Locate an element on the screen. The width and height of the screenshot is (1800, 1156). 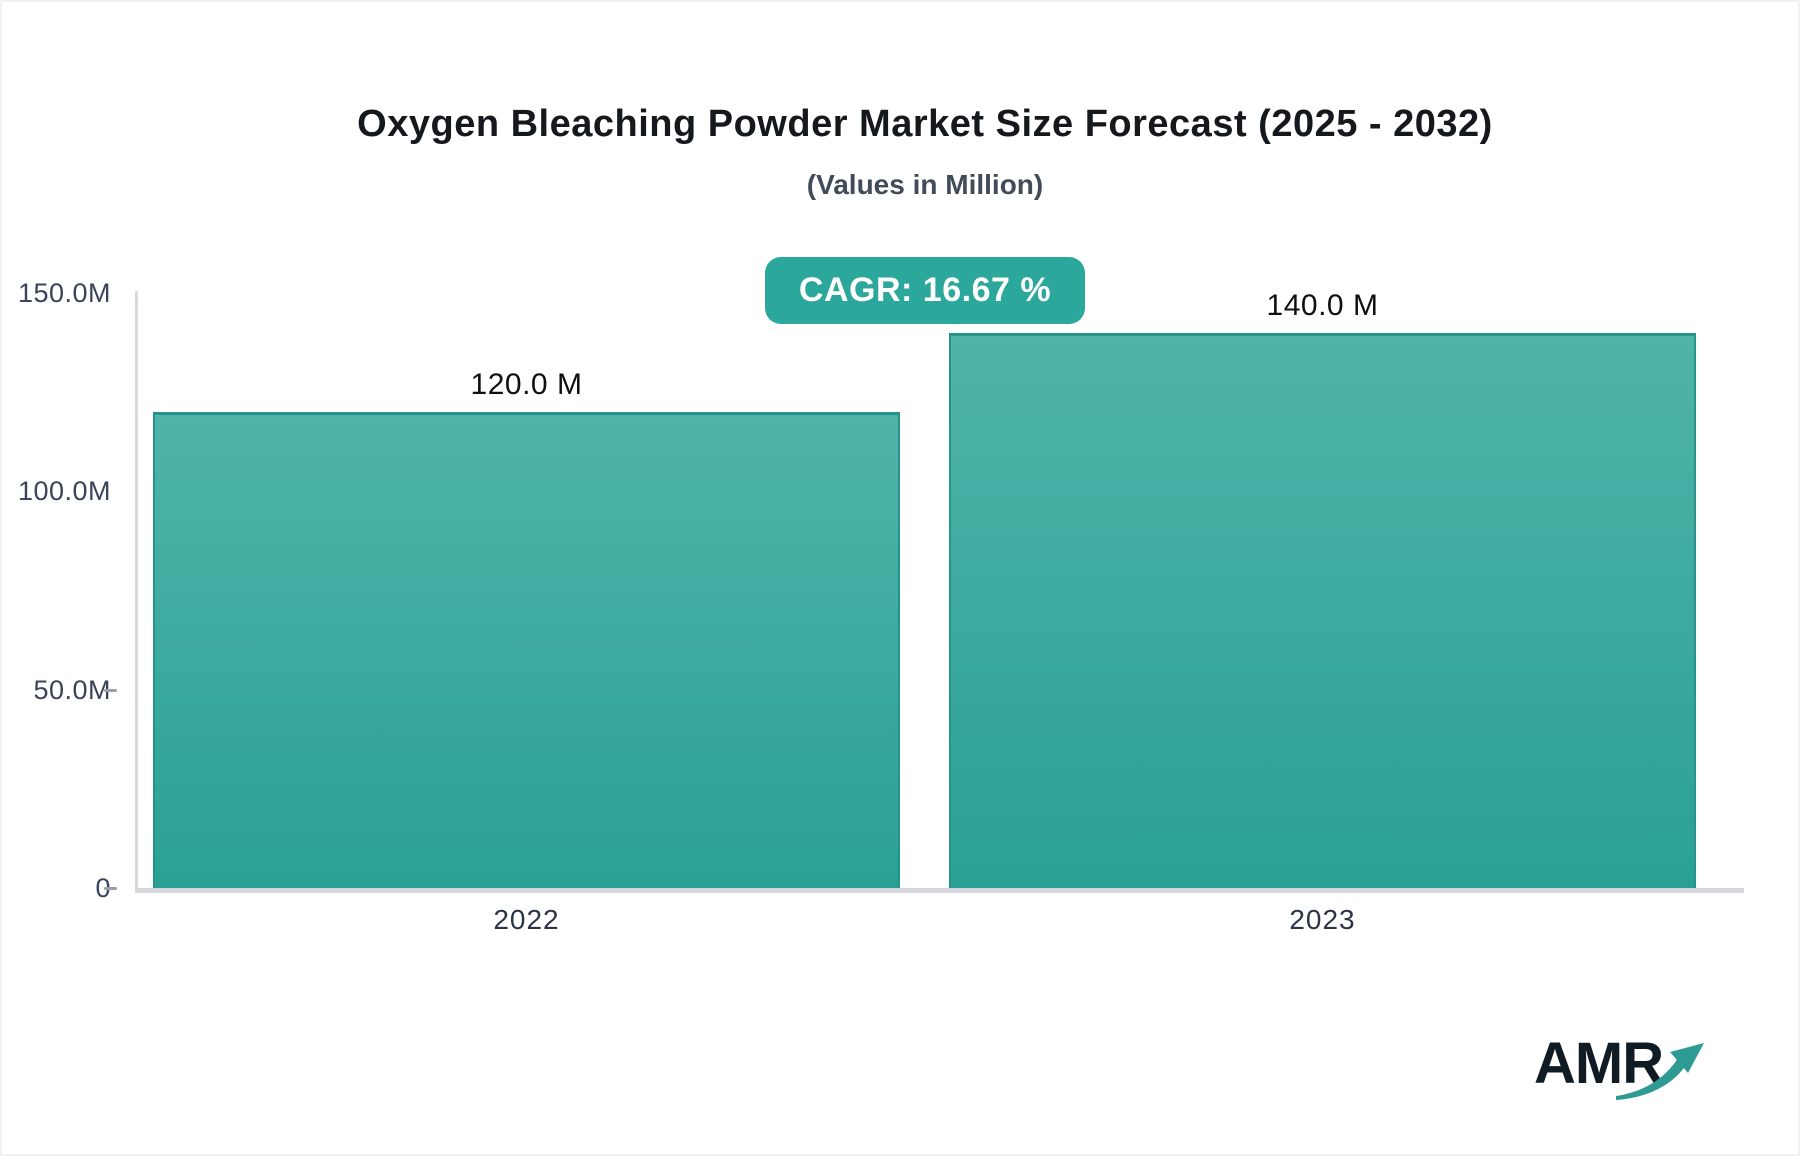
y-axis-line is located at coordinates (136, 589).